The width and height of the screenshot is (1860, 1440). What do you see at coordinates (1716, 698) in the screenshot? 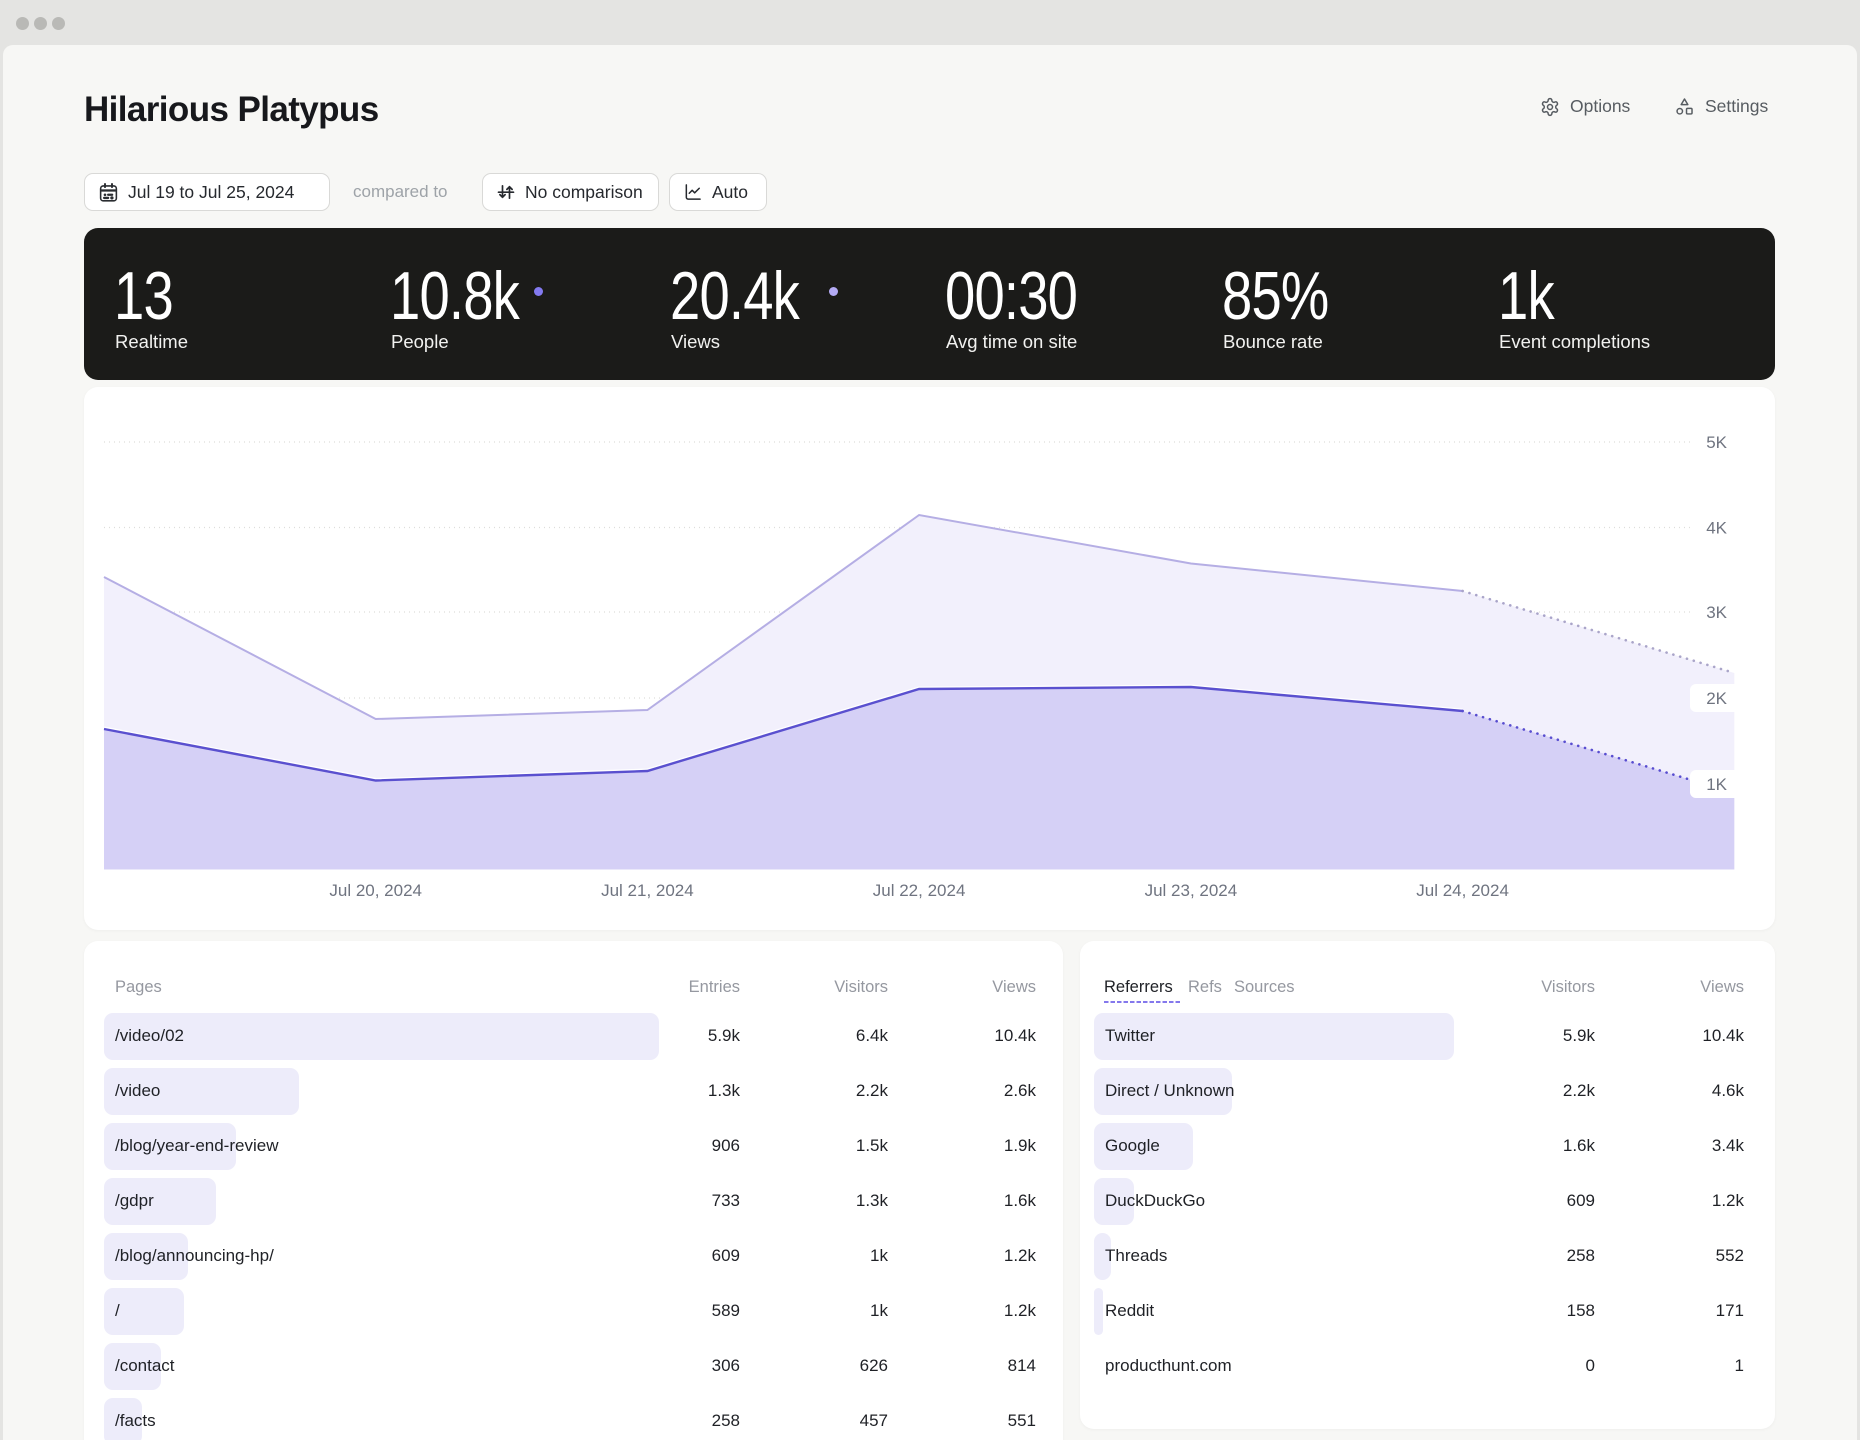
I see `svg-text: 2K` at bounding box center [1716, 698].